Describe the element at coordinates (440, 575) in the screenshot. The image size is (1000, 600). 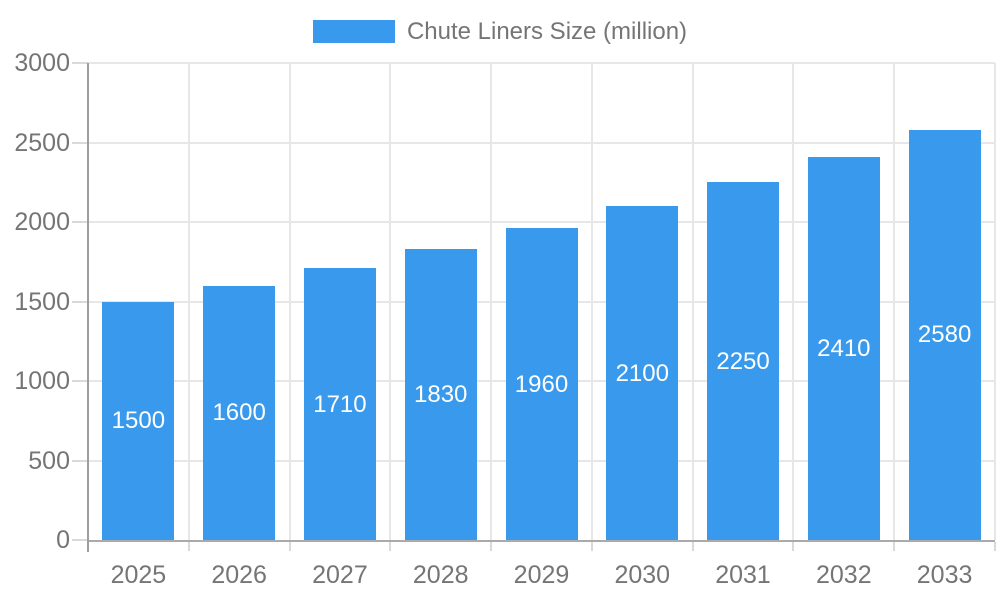
I see `x-axis-tick-label: 2028` at that location.